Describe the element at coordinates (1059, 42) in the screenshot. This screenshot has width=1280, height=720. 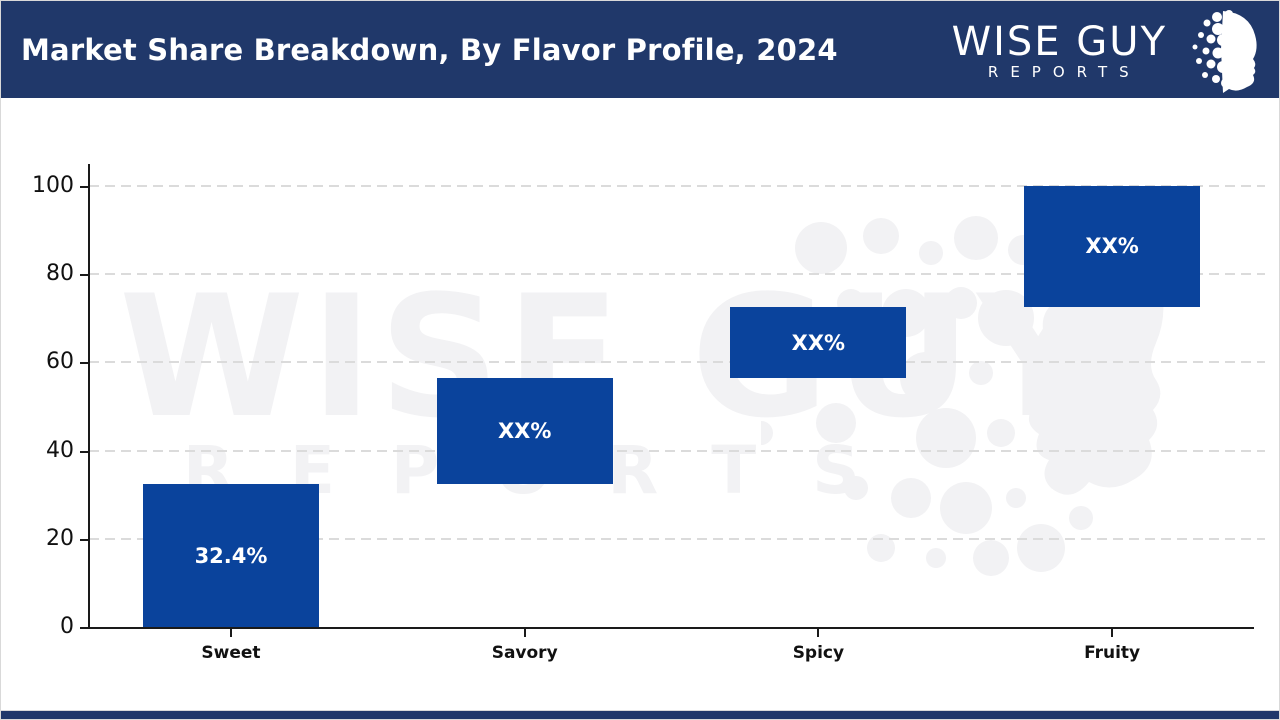
I see `logo-wordmark: WISE GUY` at that location.